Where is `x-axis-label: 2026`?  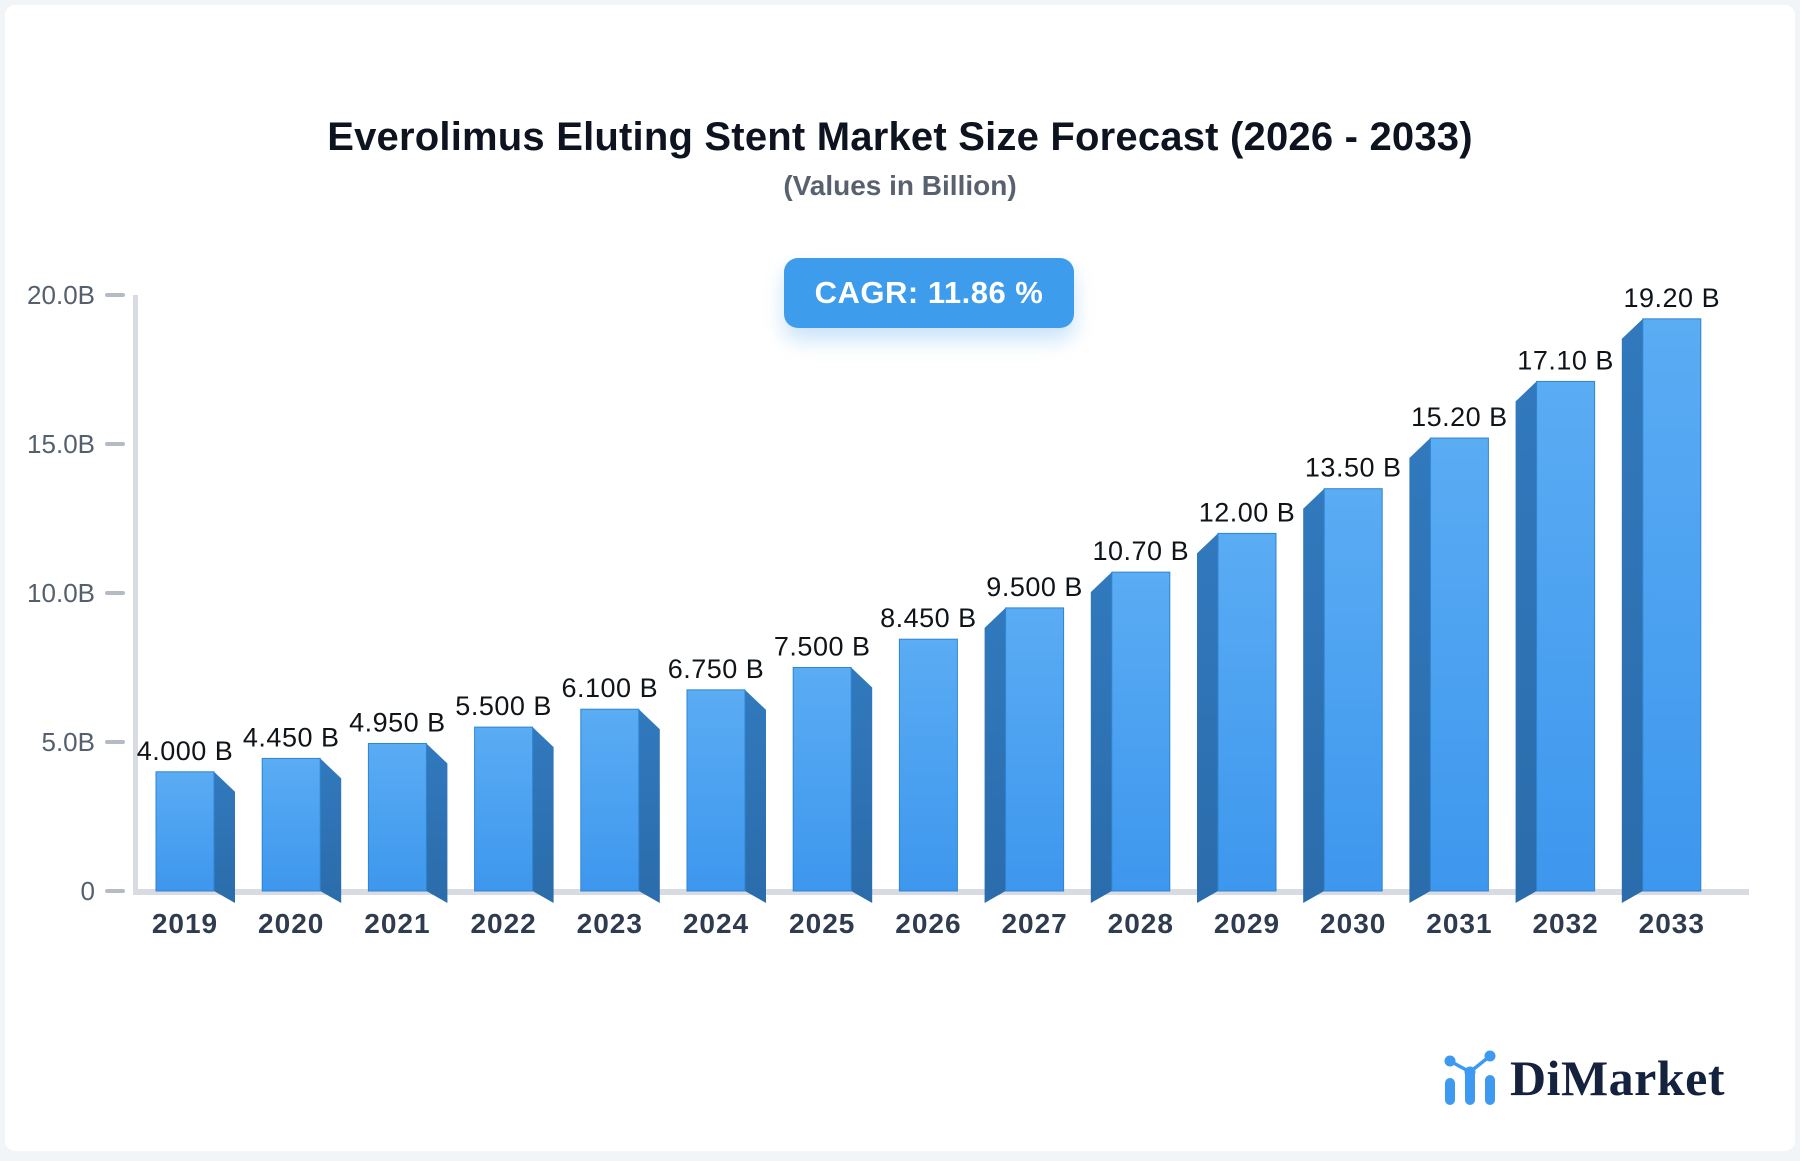 x-axis-label: 2026 is located at coordinates (928, 923).